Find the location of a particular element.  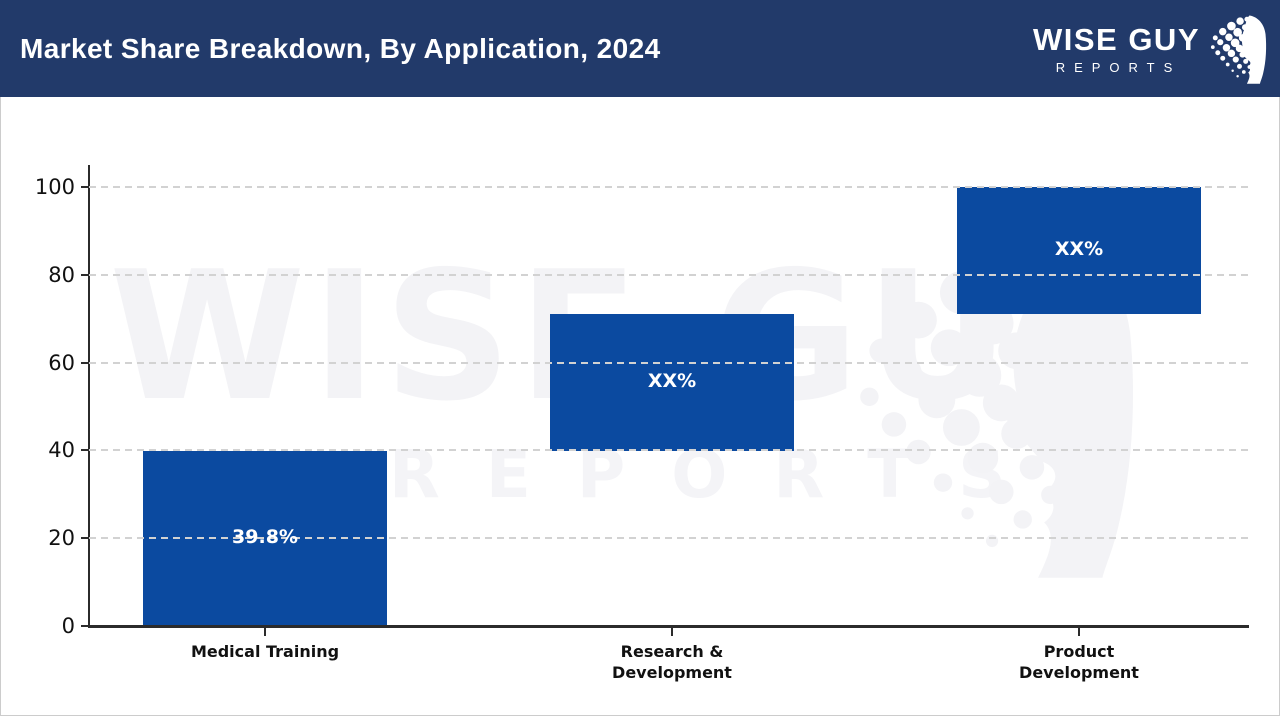

x-category-label: Product Development is located at coordinates (1079, 662).